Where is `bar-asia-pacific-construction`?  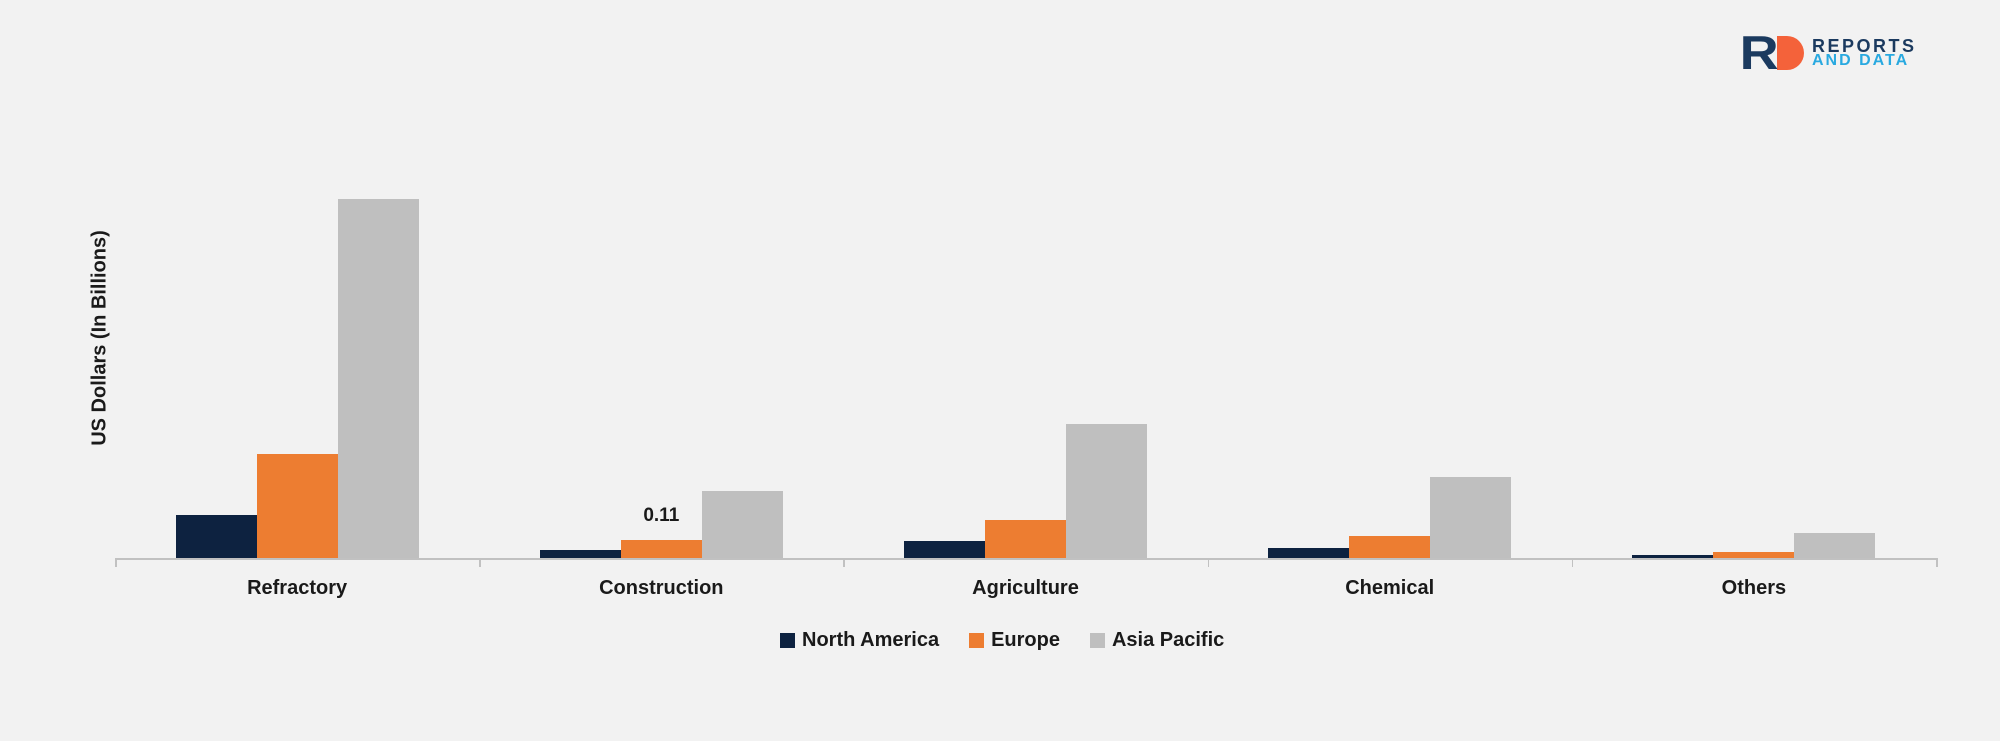 bar-asia-pacific-construction is located at coordinates (742, 524).